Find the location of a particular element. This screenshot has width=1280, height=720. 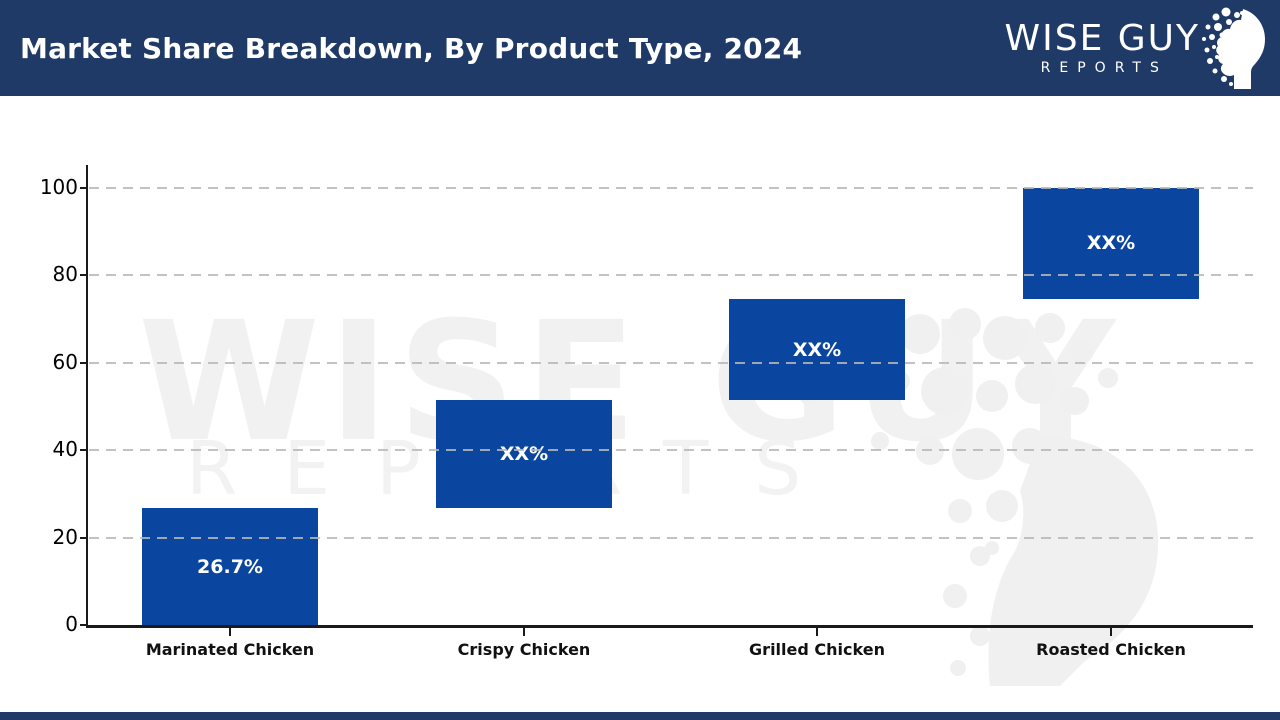

bar-segment: 26.7% is located at coordinates (230, 566).